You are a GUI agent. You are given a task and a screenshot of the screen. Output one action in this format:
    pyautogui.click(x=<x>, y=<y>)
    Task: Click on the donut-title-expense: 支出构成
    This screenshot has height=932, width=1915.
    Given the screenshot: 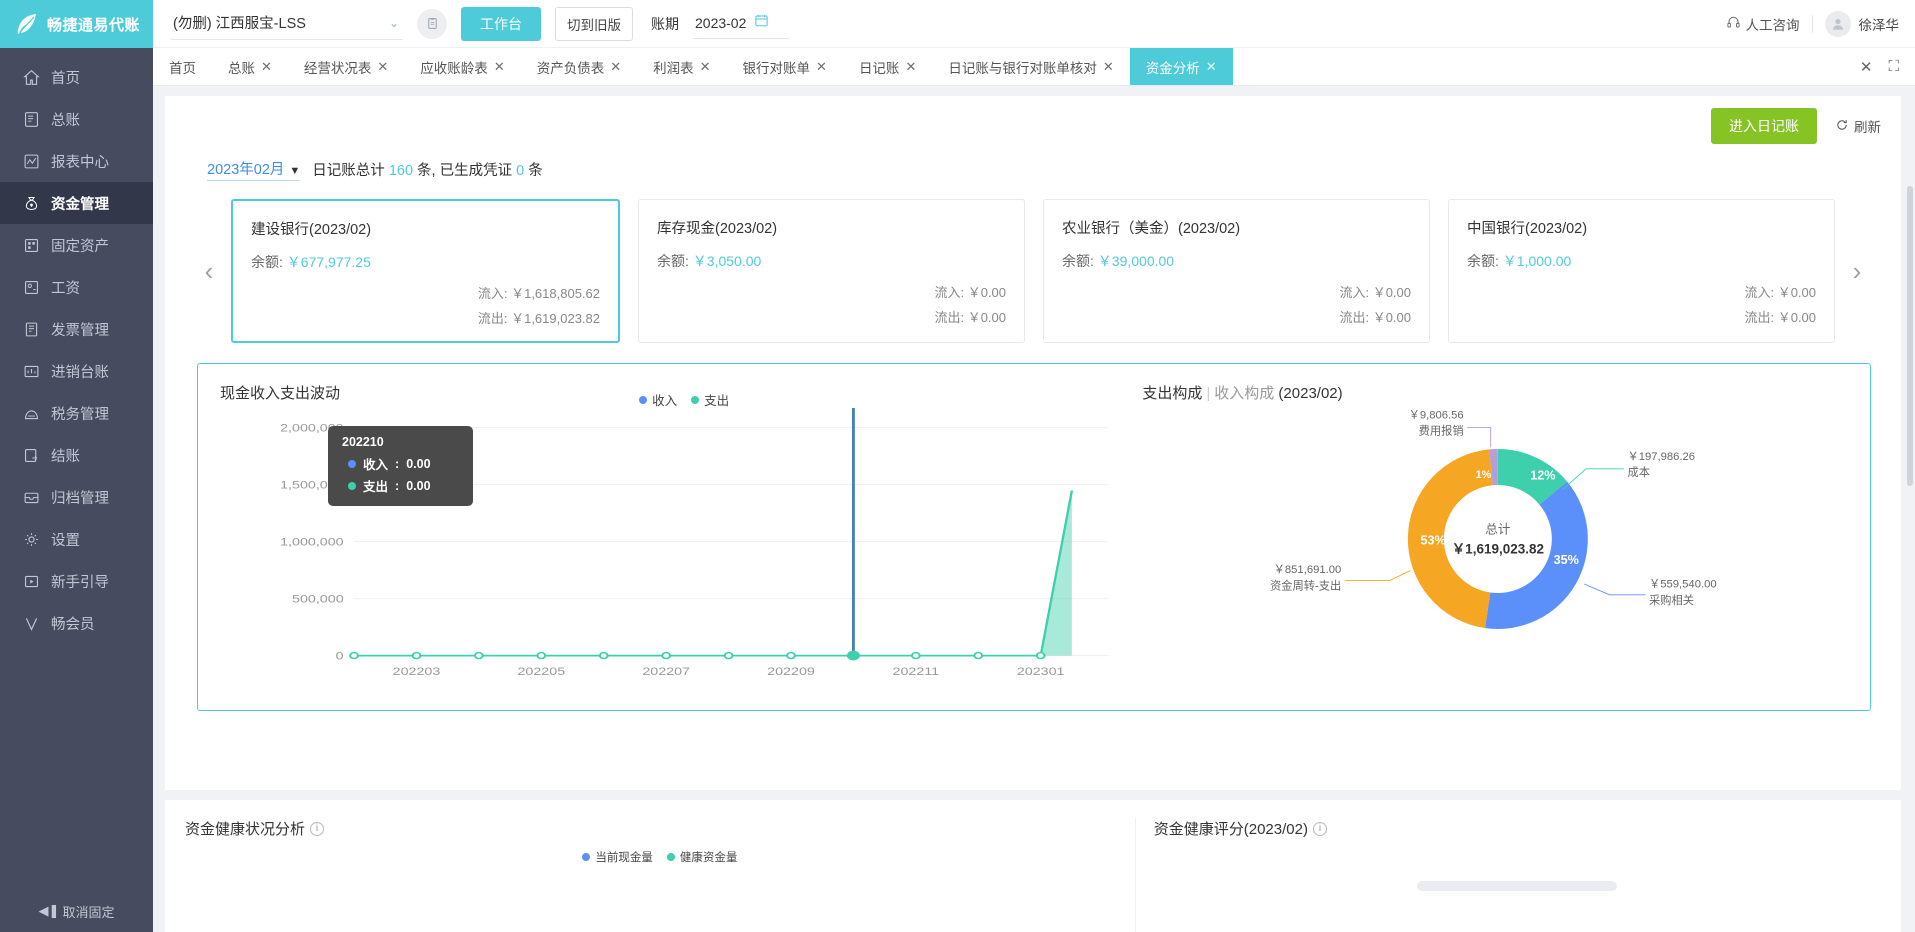 What is the action you would take?
    pyautogui.click(x=1172, y=393)
    